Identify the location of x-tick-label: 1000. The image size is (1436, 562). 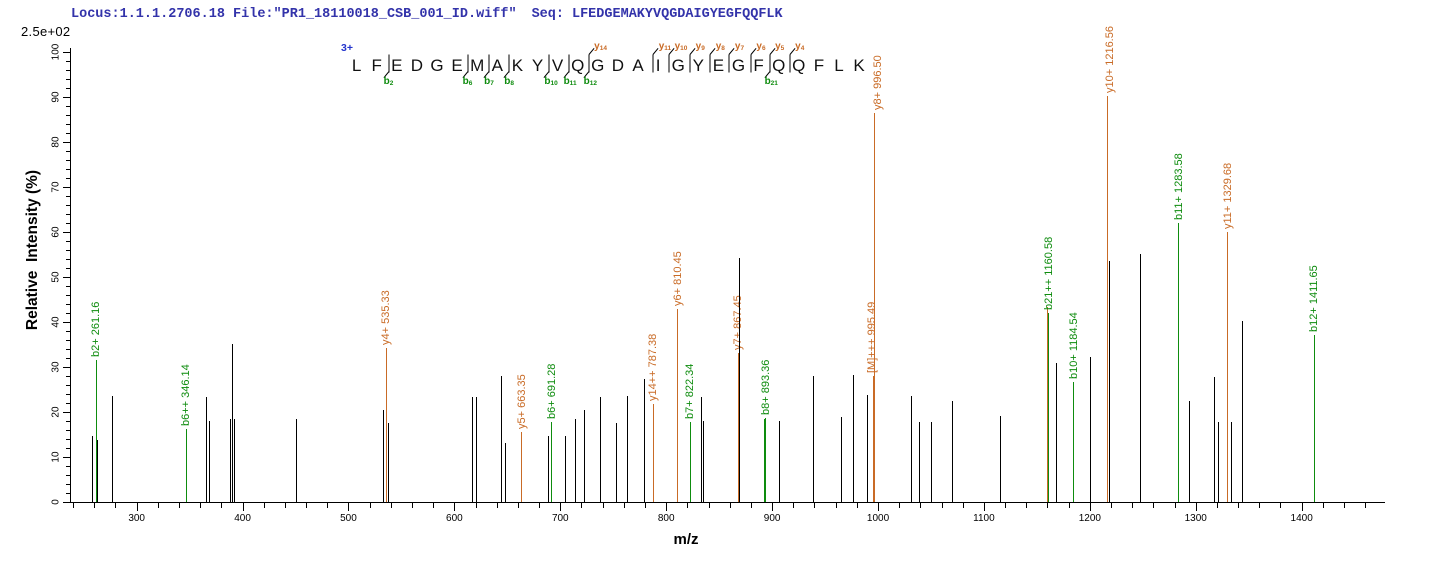
(878, 519).